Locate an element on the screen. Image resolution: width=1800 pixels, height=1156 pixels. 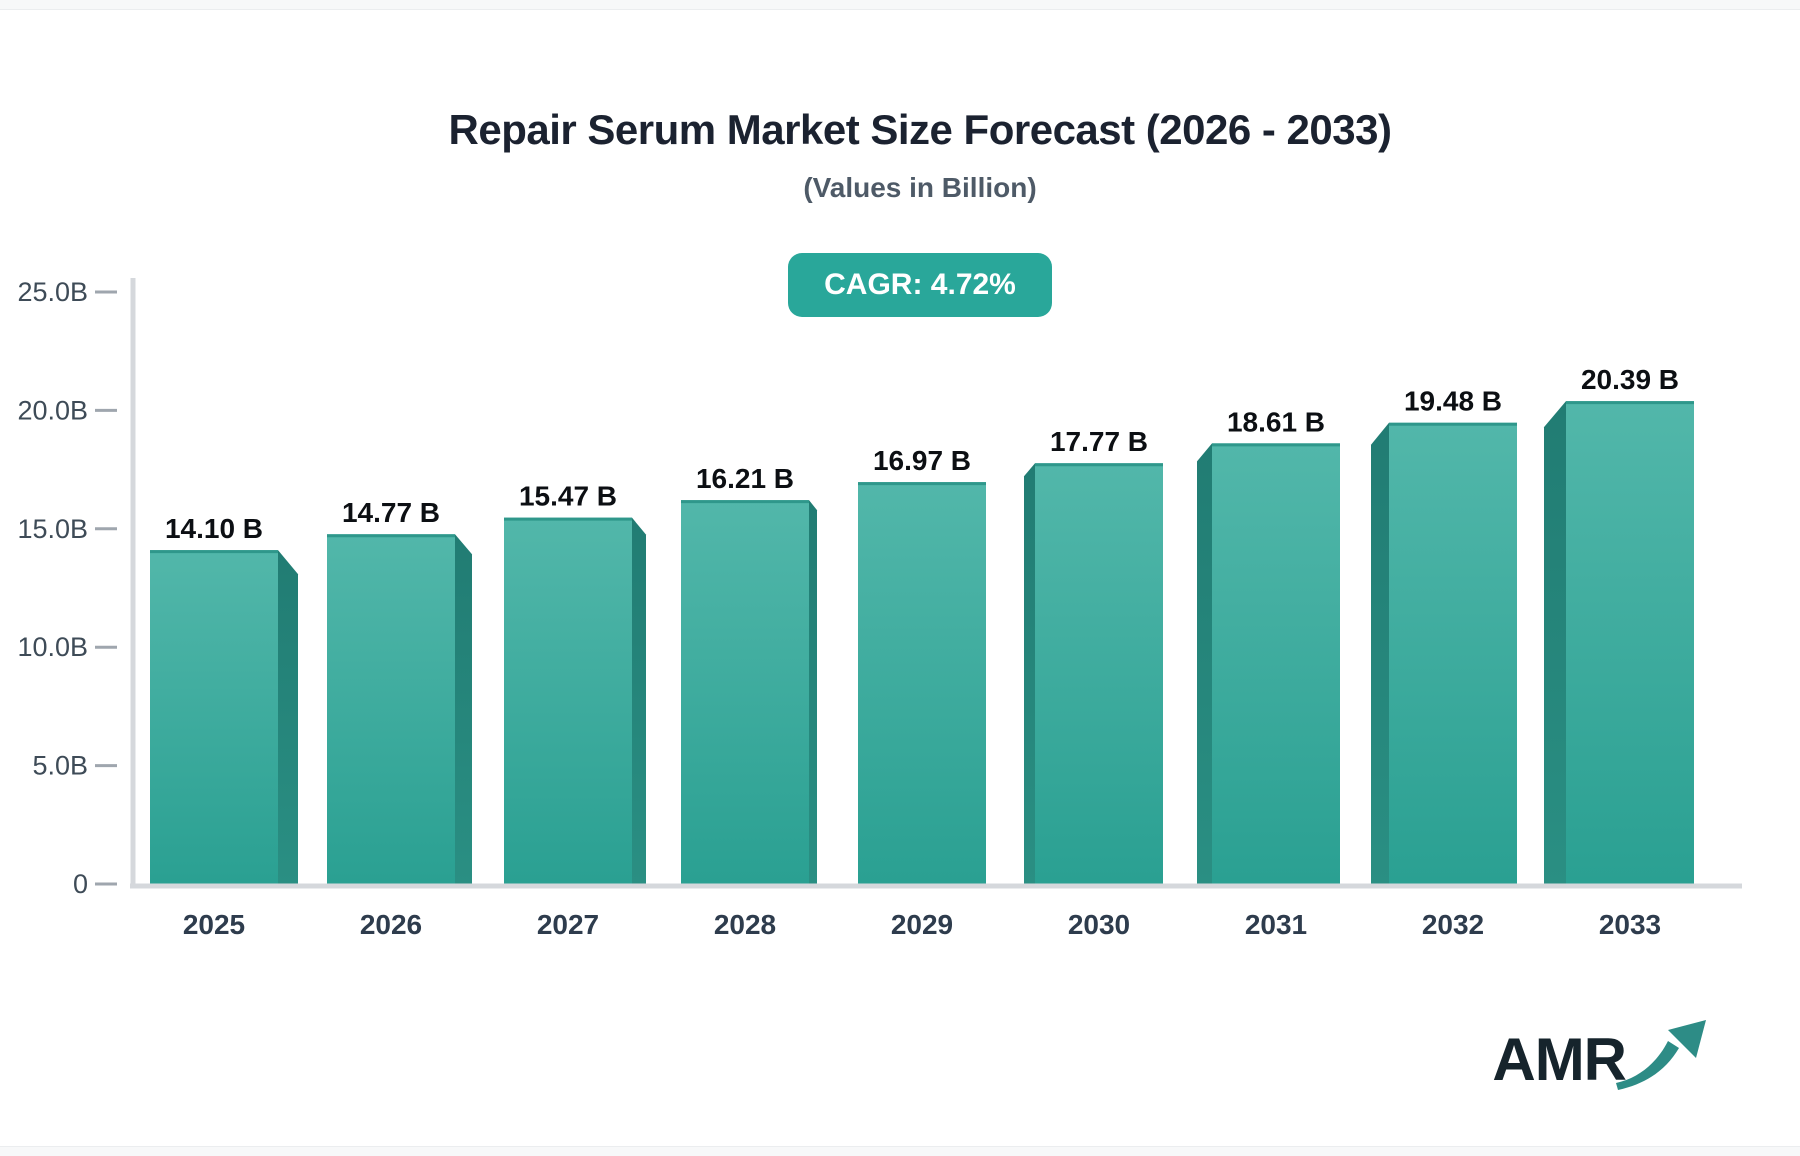
y-tick-label: 25.0B is located at coordinates (52, 292).